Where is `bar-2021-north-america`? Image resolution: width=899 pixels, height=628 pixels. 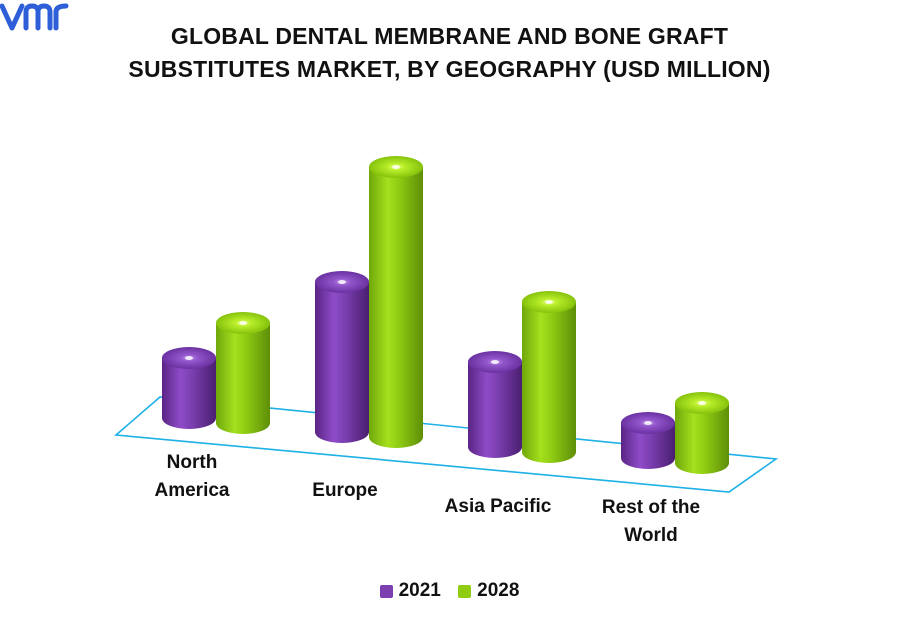
bar-2021-north-america is located at coordinates (189, 388).